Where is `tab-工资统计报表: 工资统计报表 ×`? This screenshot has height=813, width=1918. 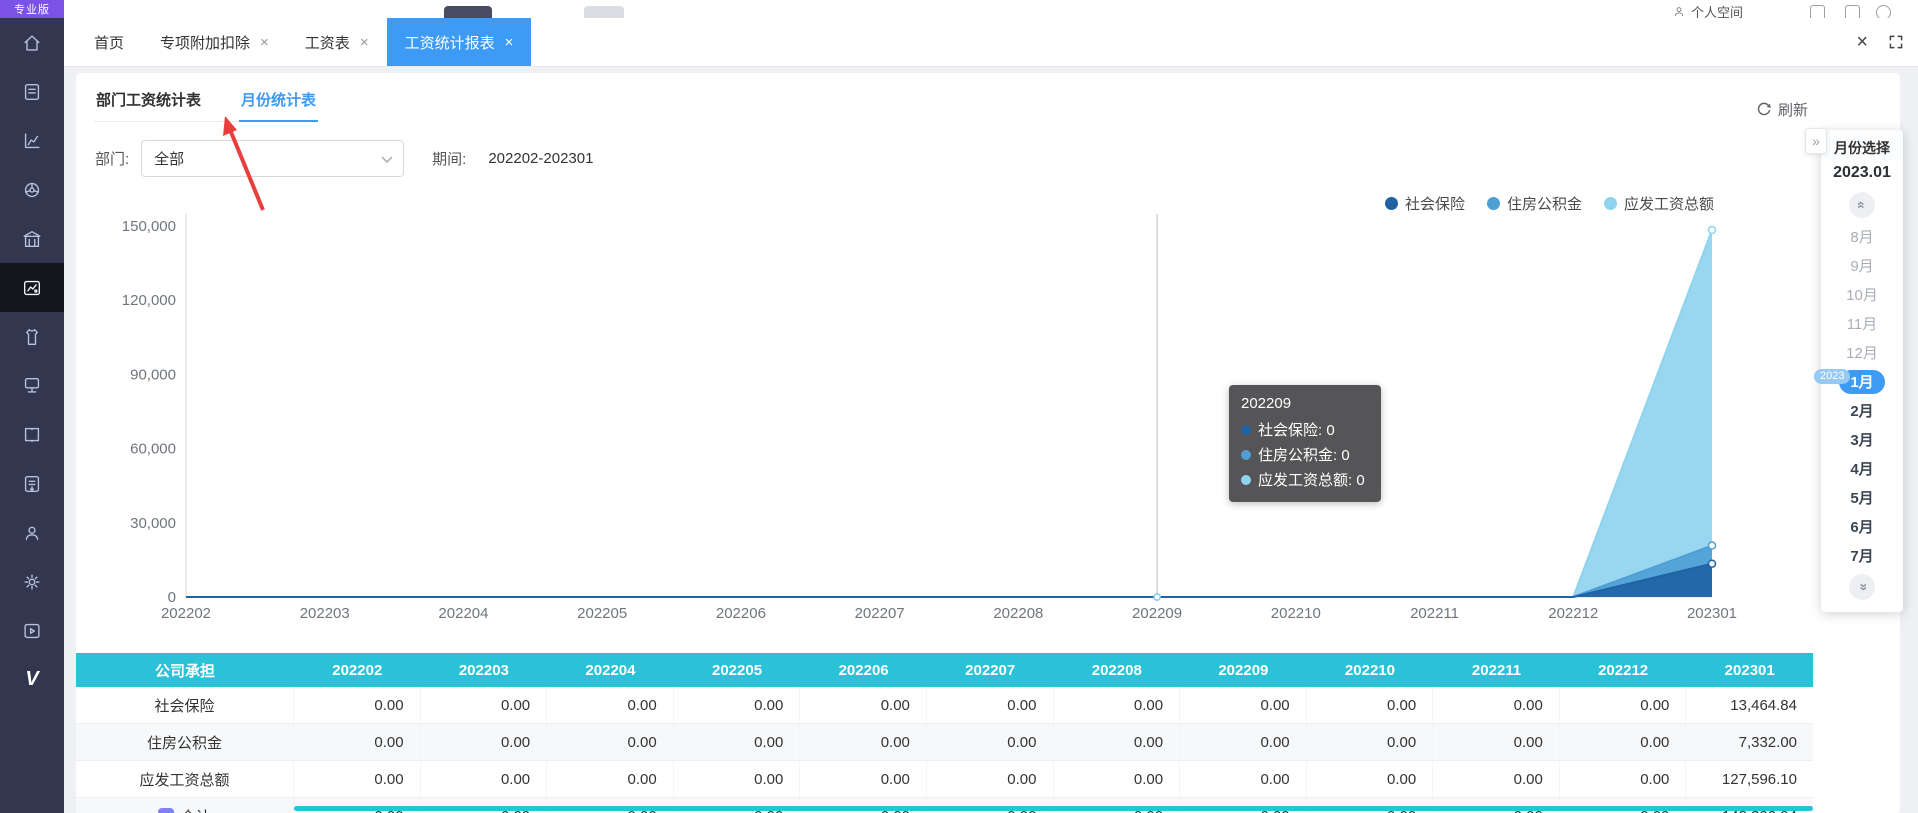
tab-工资统计报表: 工资统计报表 × is located at coordinates (459, 42).